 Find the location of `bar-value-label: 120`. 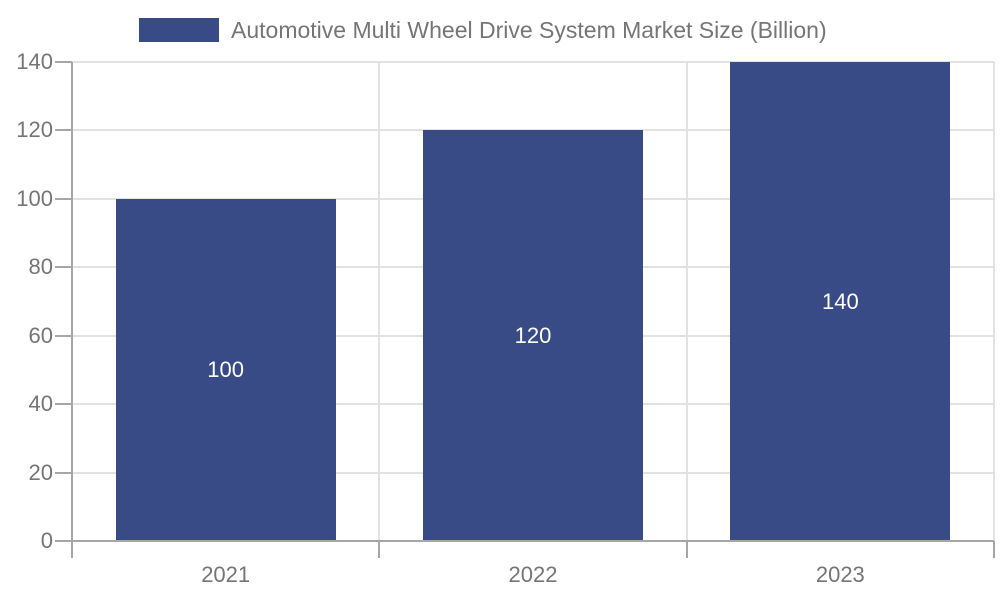

bar-value-label: 120 is located at coordinates (533, 335).